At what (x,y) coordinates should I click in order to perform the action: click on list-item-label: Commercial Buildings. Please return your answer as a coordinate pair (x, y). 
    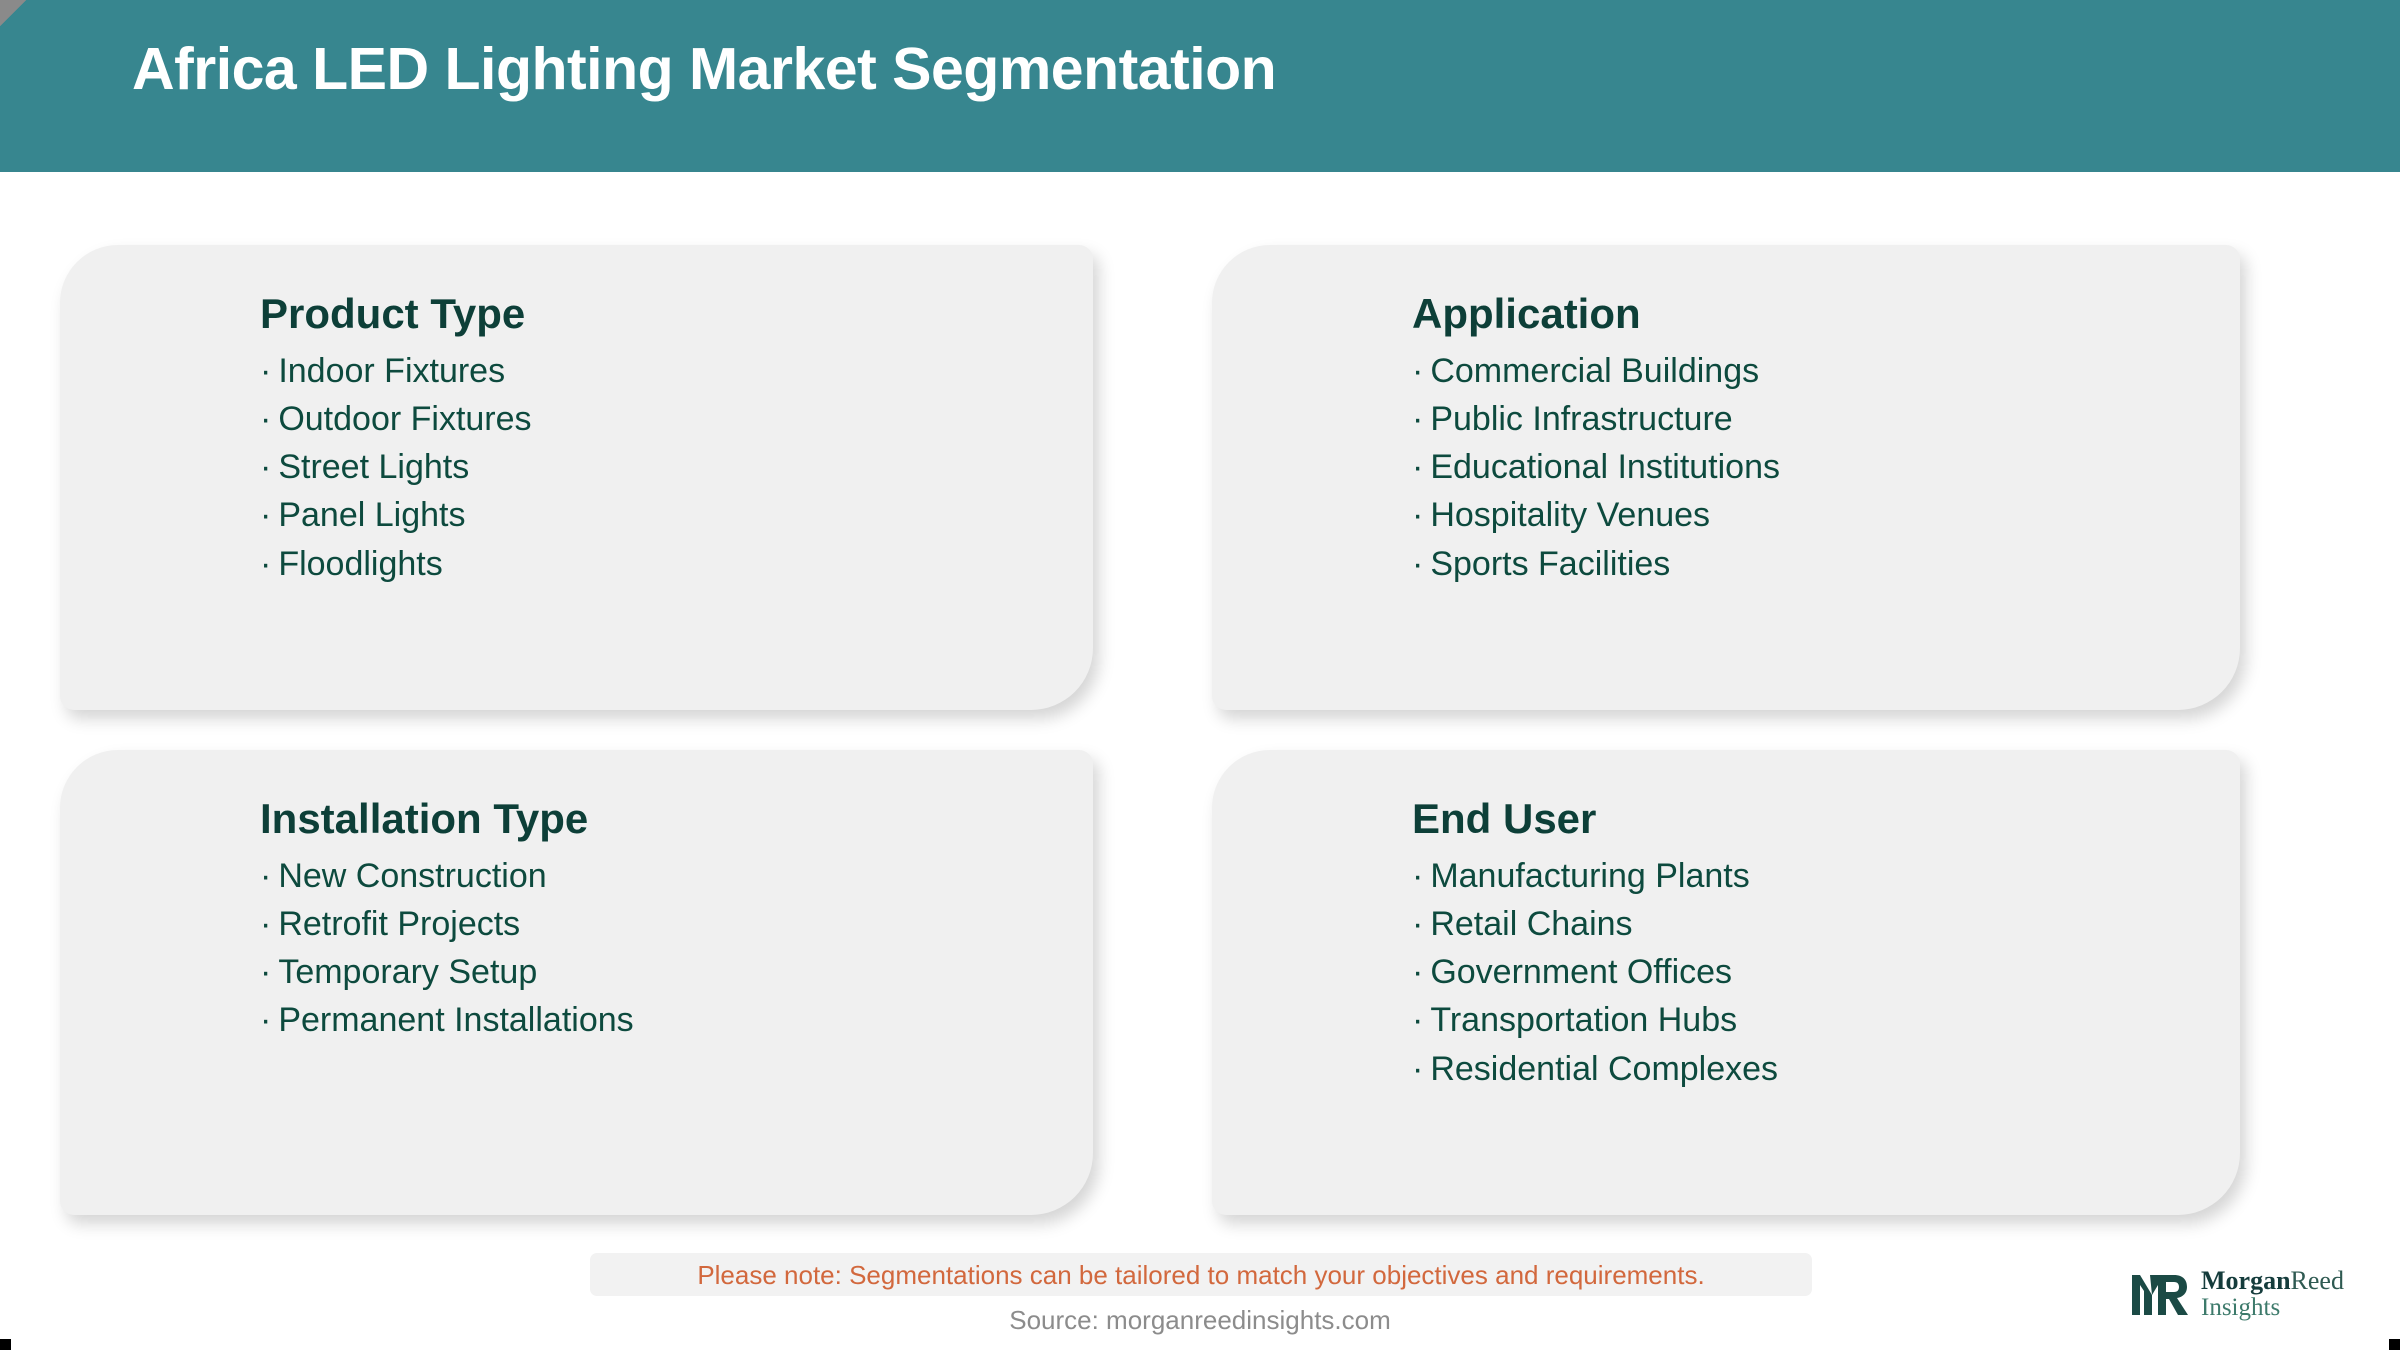
    Looking at the image, I should click on (1595, 370).